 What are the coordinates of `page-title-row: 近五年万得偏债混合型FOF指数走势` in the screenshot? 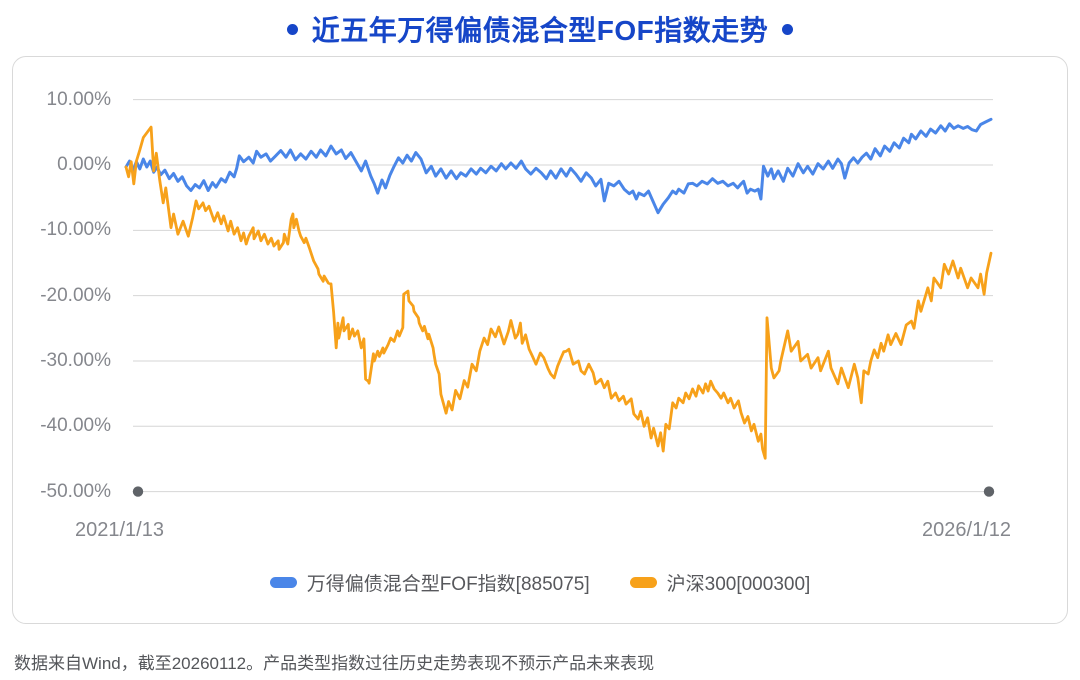 It's located at (540, 29).